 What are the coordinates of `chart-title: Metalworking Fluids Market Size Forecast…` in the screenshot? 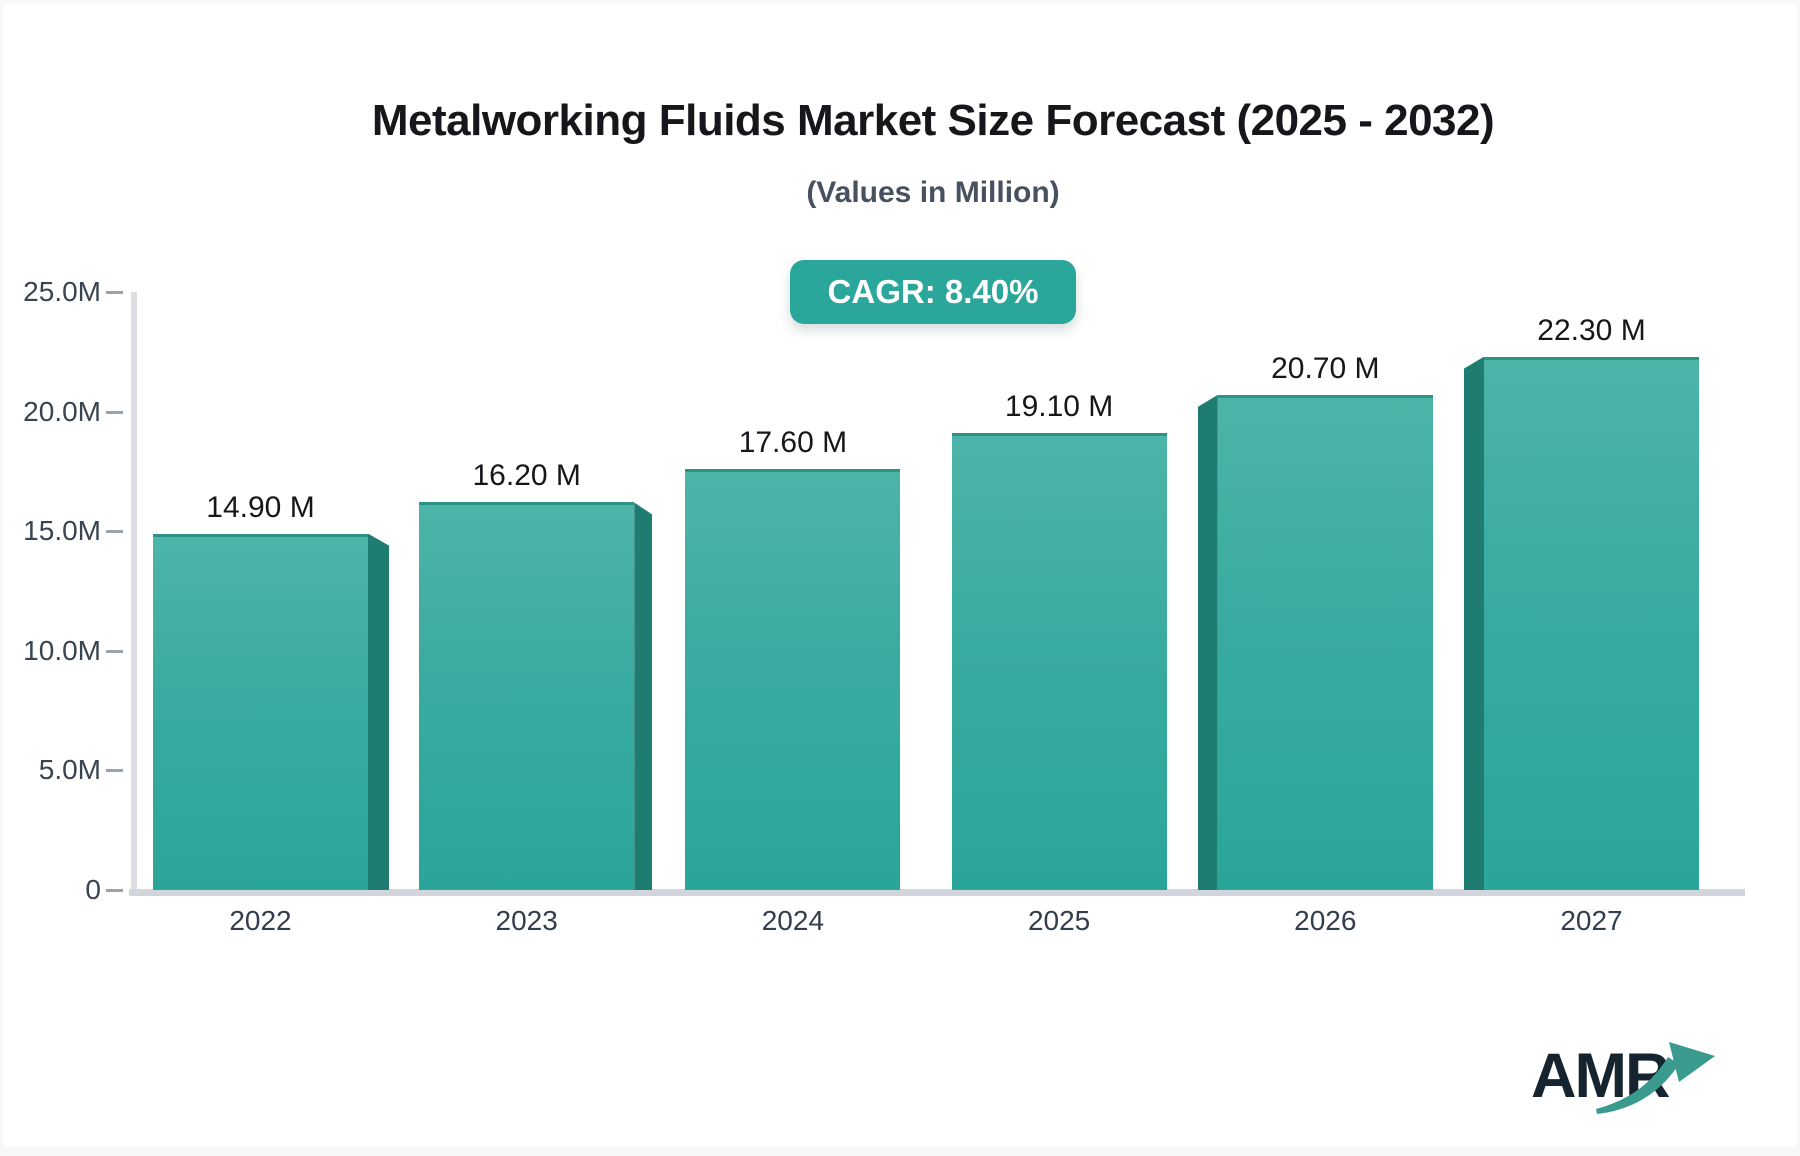 It's located at (933, 120).